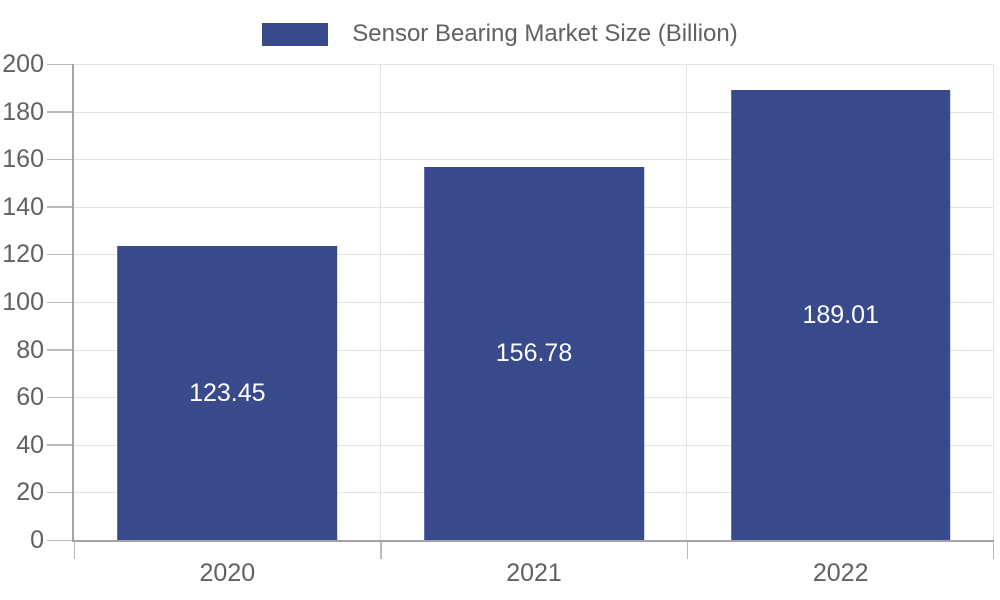 The width and height of the screenshot is (1000, 600). Describe the element at coordinates (30, 492) in the screenshot. I see `y-axis-tick-label: 20` at that location.